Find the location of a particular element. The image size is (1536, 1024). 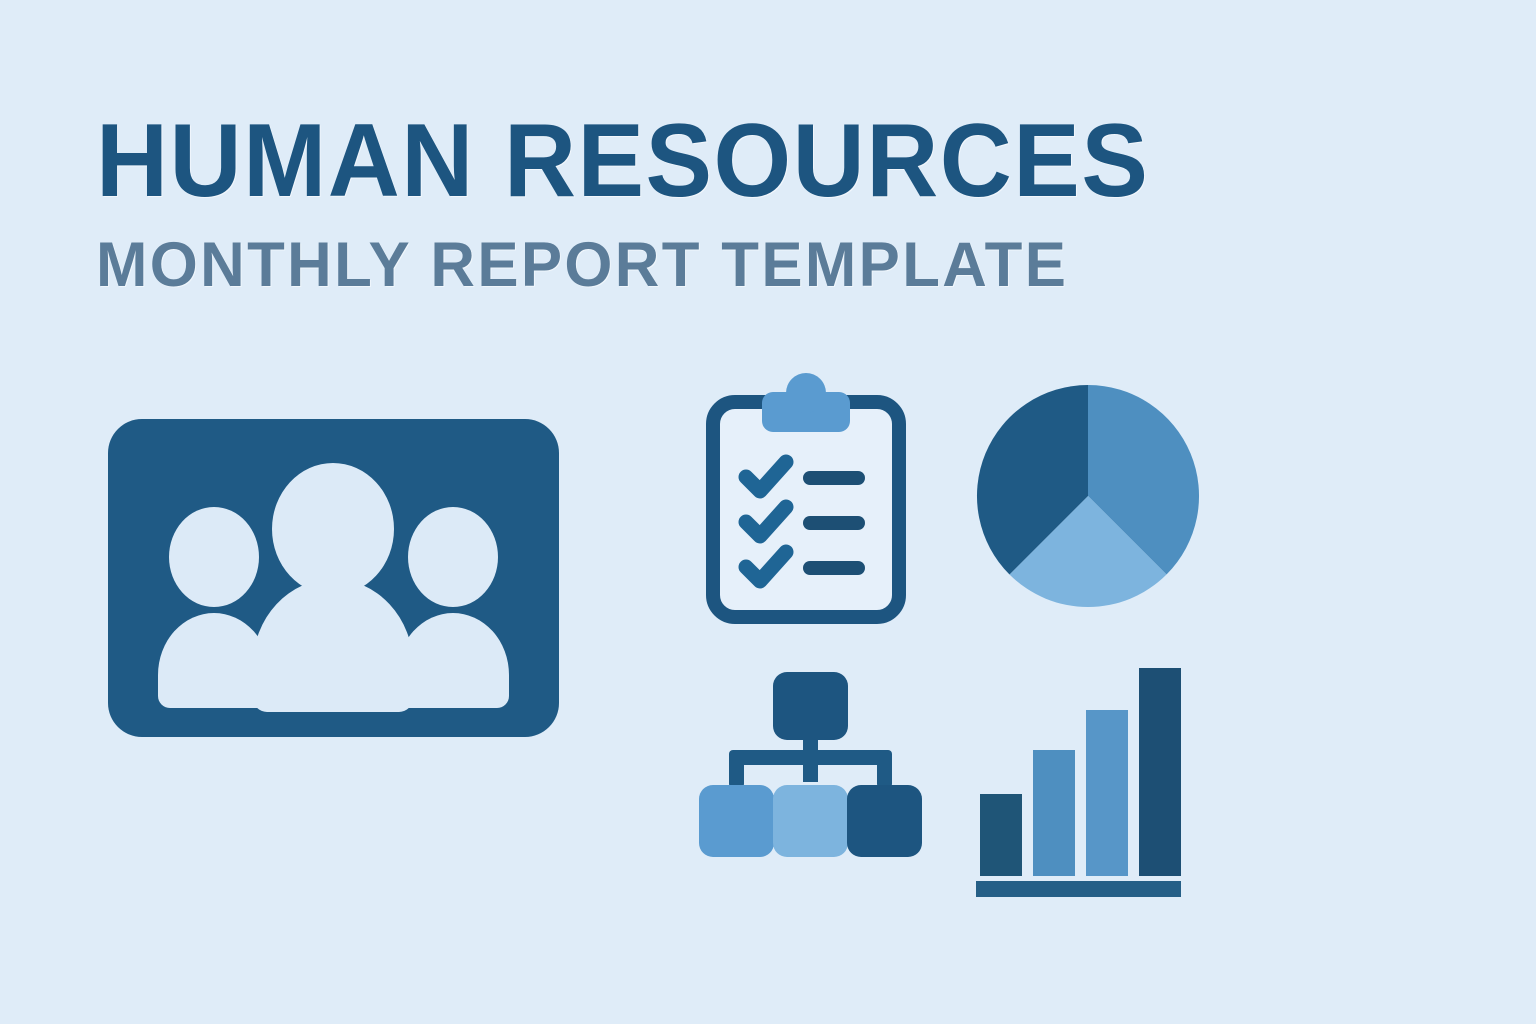

pie-chart-icon is located at coordinates (1088, 496).